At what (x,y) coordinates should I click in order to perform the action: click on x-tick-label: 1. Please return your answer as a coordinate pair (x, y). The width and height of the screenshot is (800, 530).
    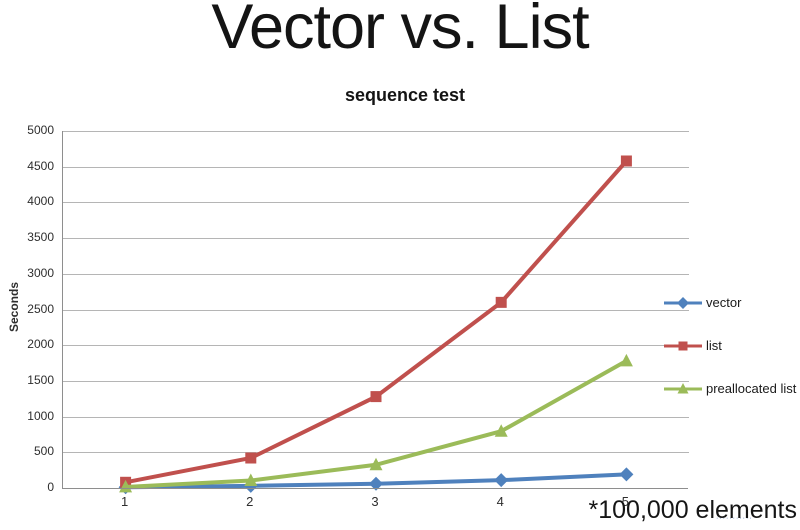
    Looking at the image, I should click on (124, 501).